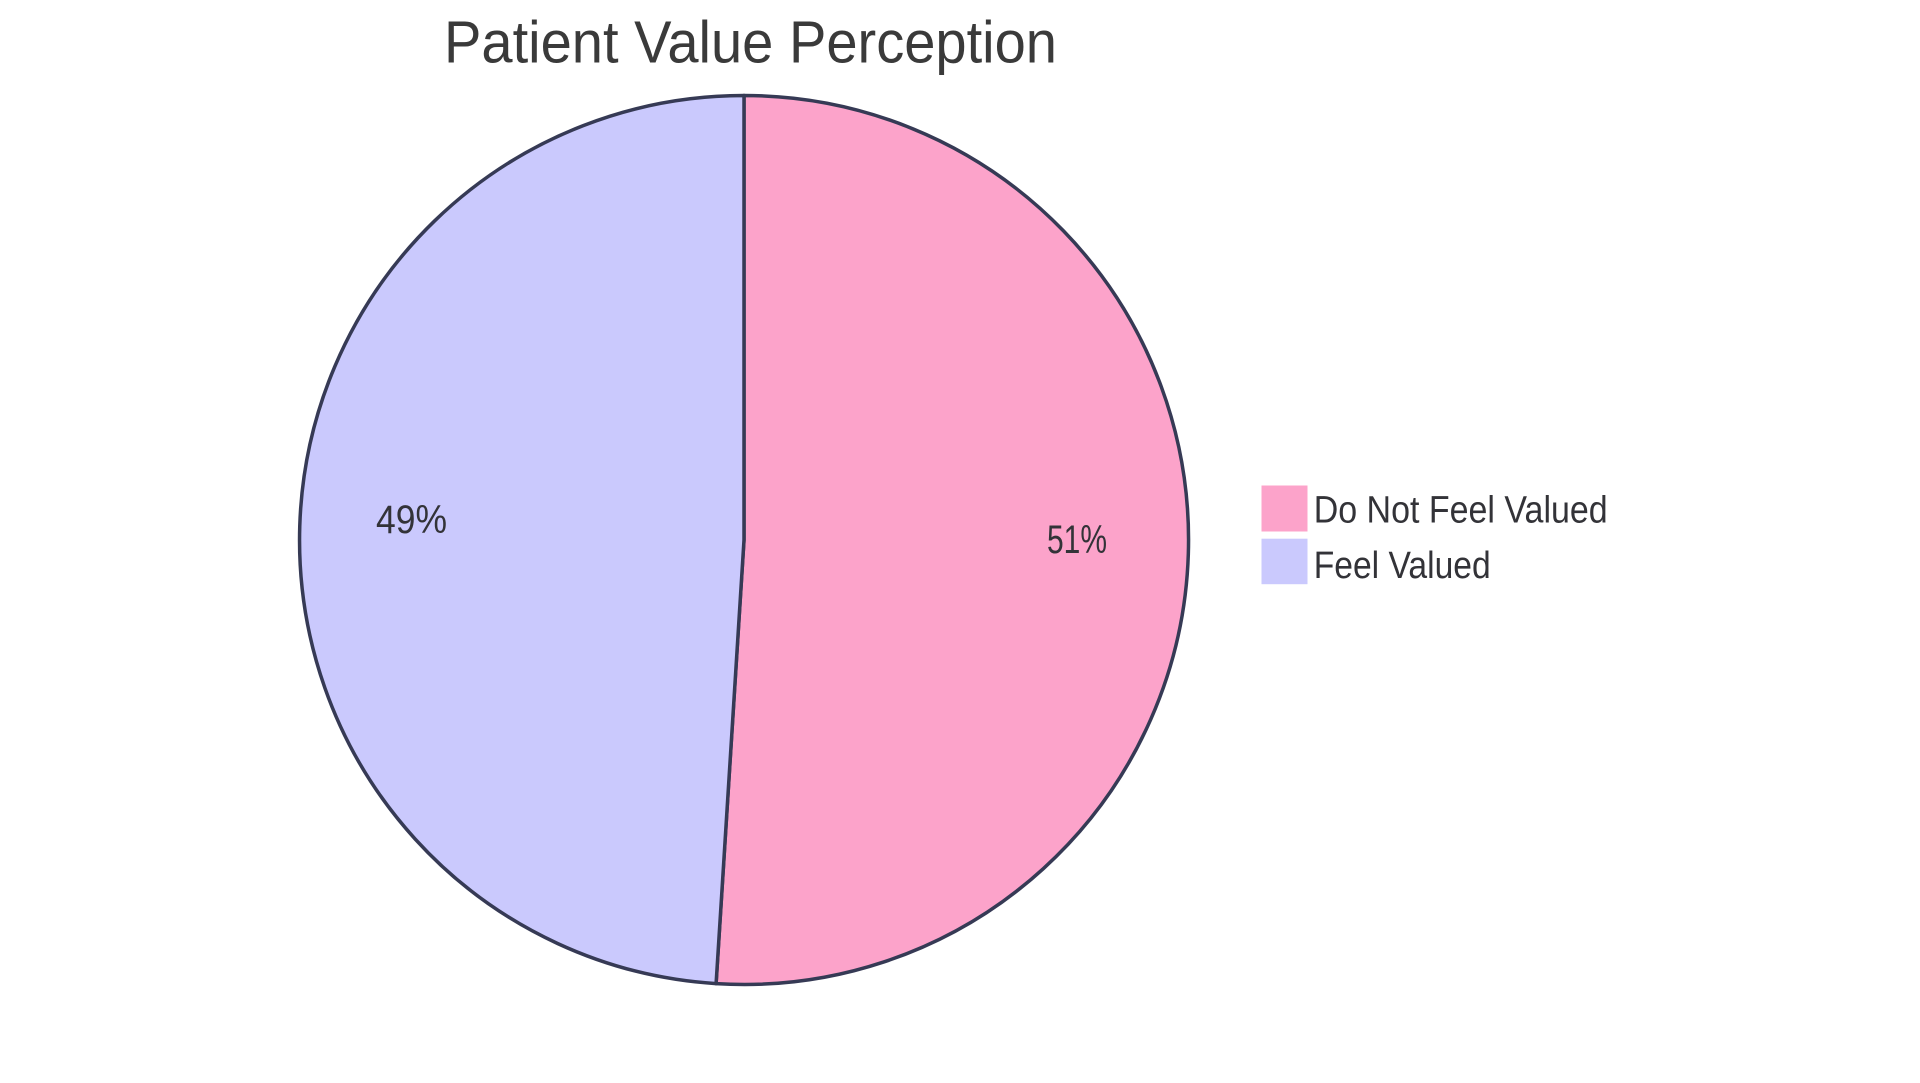  Describe the element at coordinates (1461, 511) in the screenshot. I see `svg-text: Do Not Feel Valued` at that location.